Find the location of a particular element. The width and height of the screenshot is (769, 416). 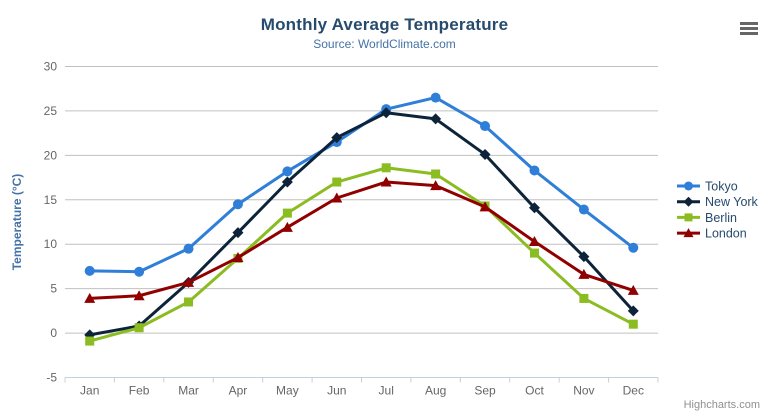

x-axis-tick-label: Apr is located at coordinates (238, 391).